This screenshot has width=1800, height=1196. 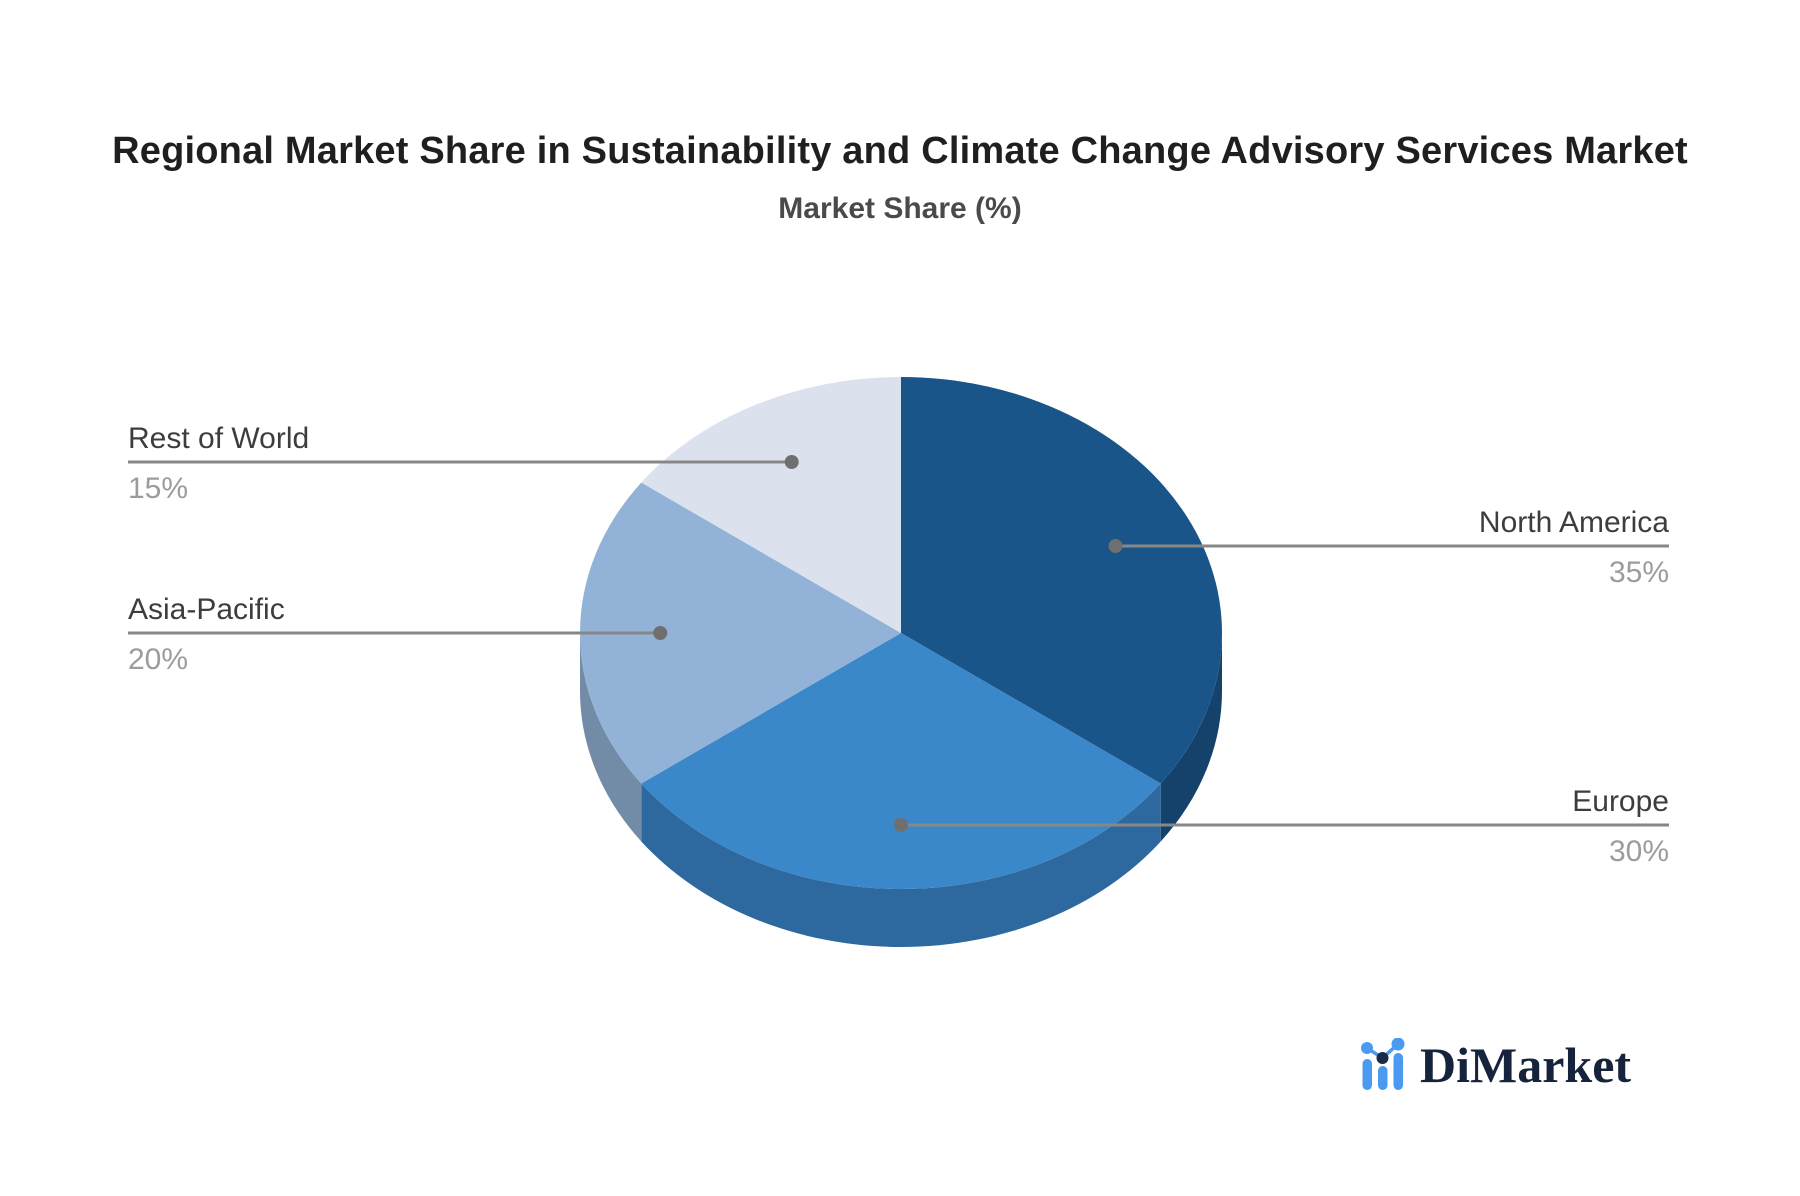 What do you see at coordinates (1638, 572) in the screenshot?
I see `slice-percent-north-america: 35%` at bounding box center [1638, 572].